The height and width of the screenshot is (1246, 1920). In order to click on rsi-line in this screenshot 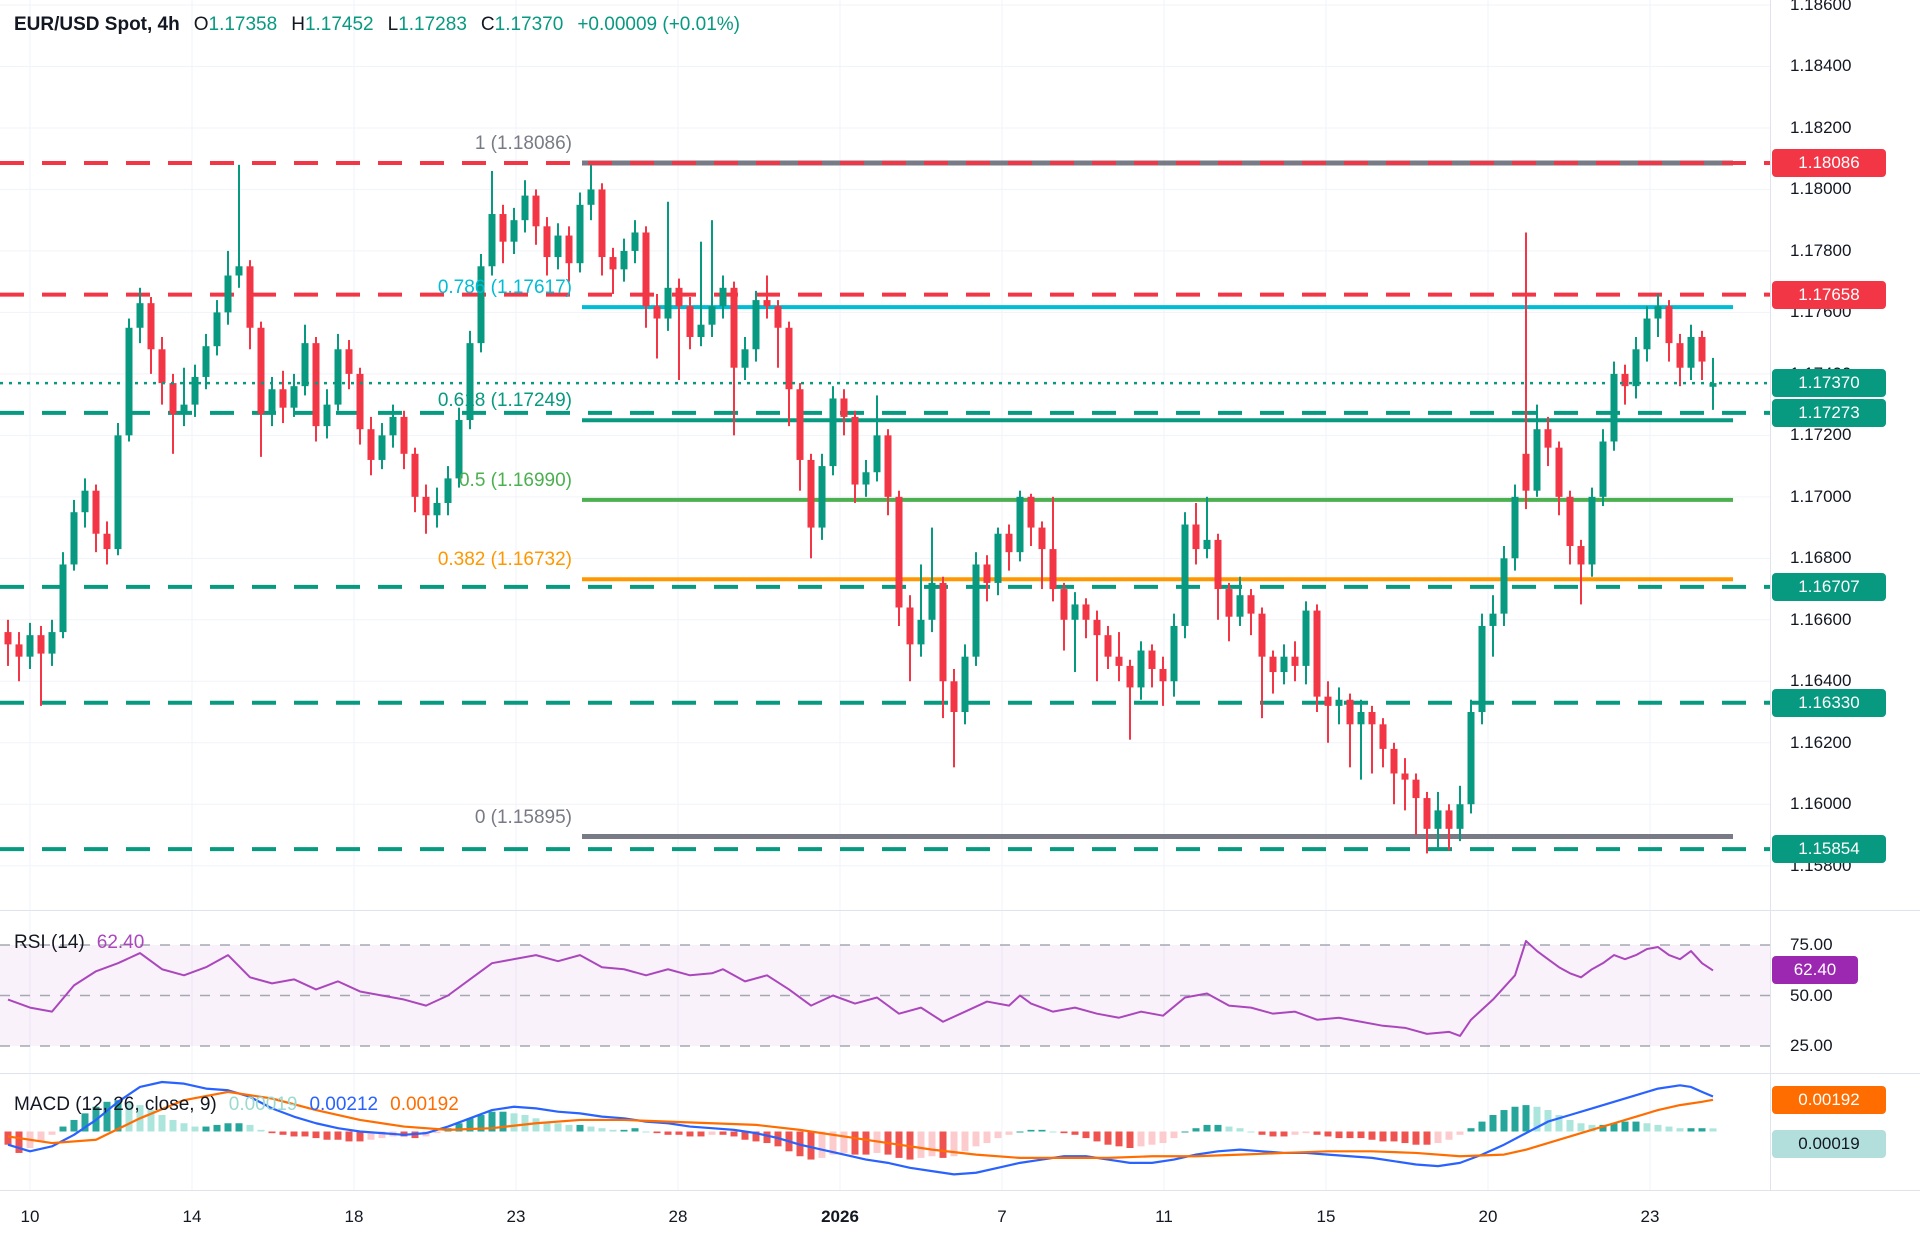, I will do `click(860, 988)`.